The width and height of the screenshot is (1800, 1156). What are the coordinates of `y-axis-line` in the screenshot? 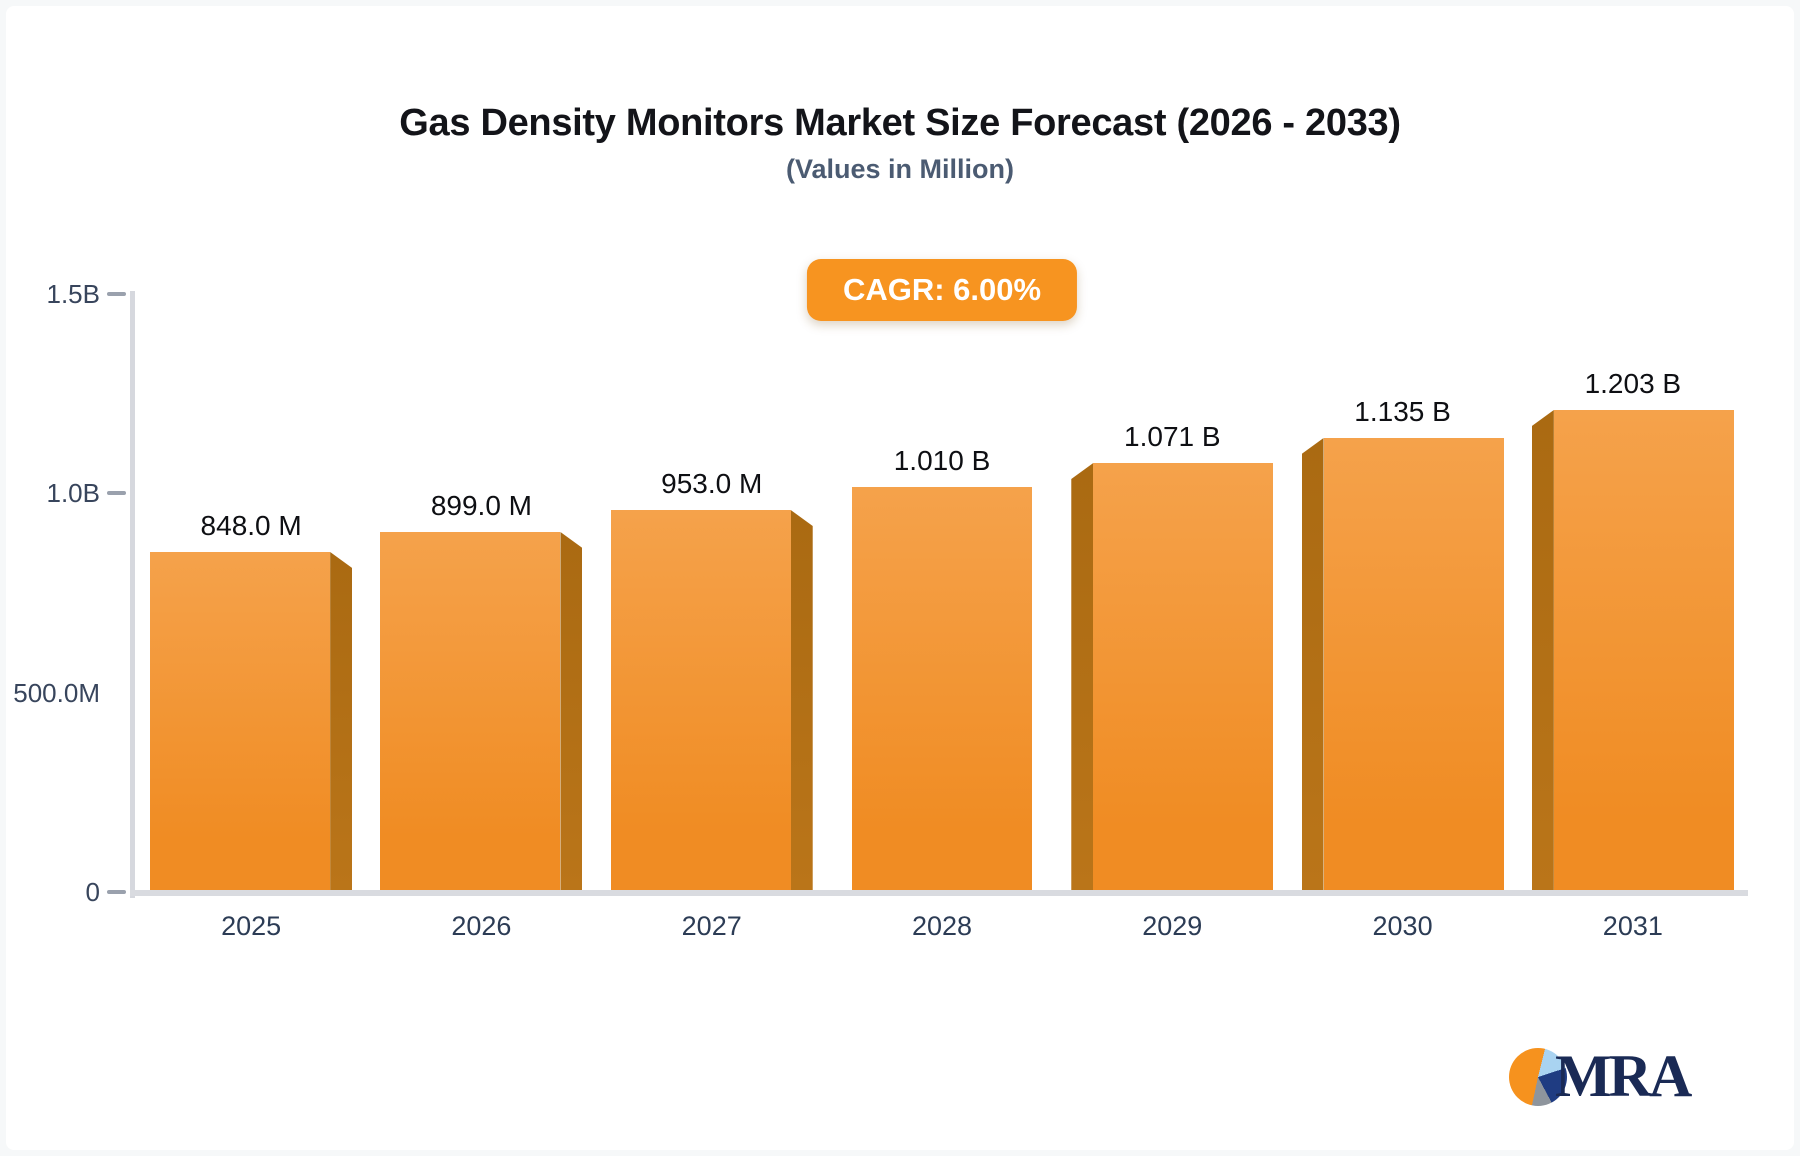 It's located at (132, 594).